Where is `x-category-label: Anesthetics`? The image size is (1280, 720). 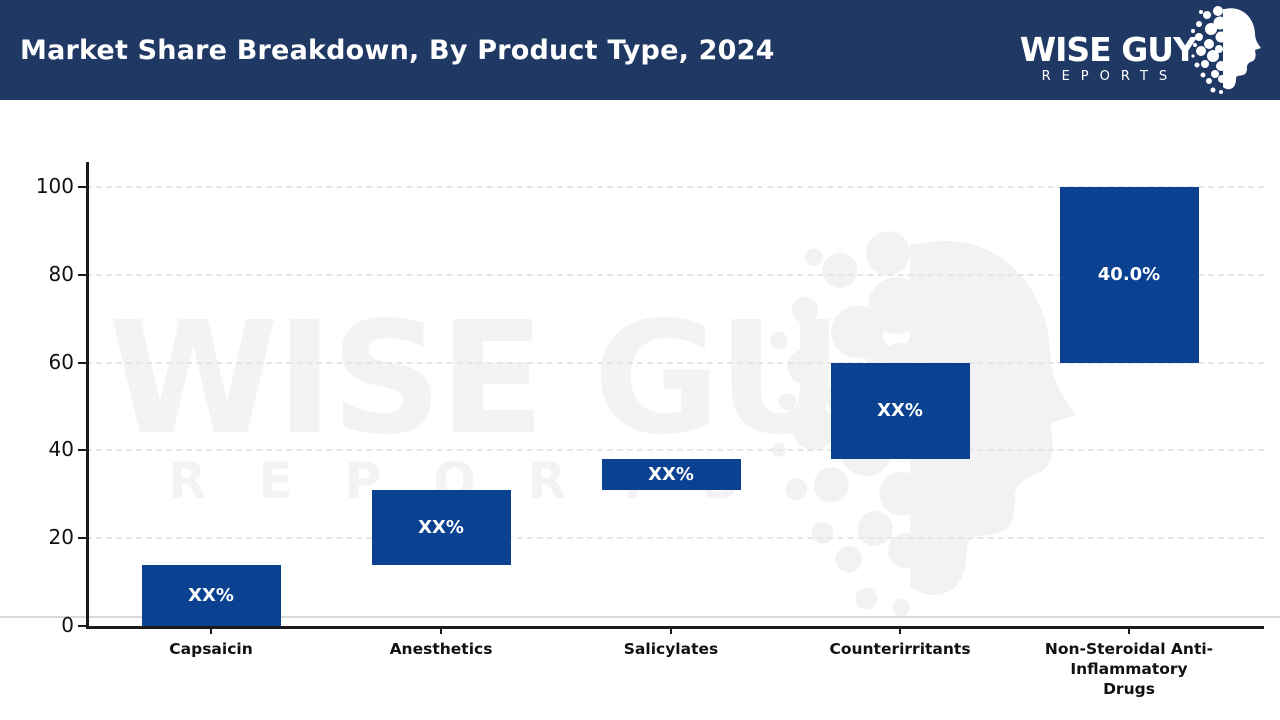 x-category-label: Anesthetics is located at coordinates (441, 649).